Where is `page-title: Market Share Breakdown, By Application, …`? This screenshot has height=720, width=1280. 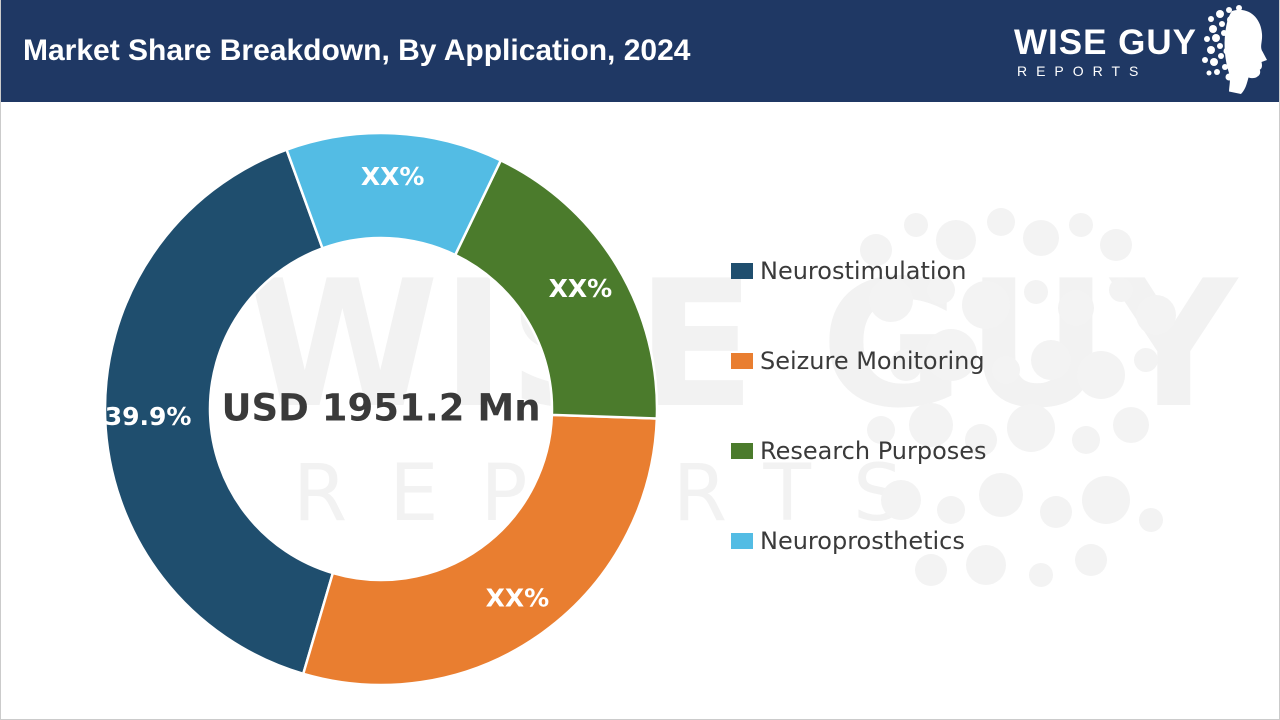
page-title: Market Share Breakdown, By Application, … is located at coordinates (357, 50).